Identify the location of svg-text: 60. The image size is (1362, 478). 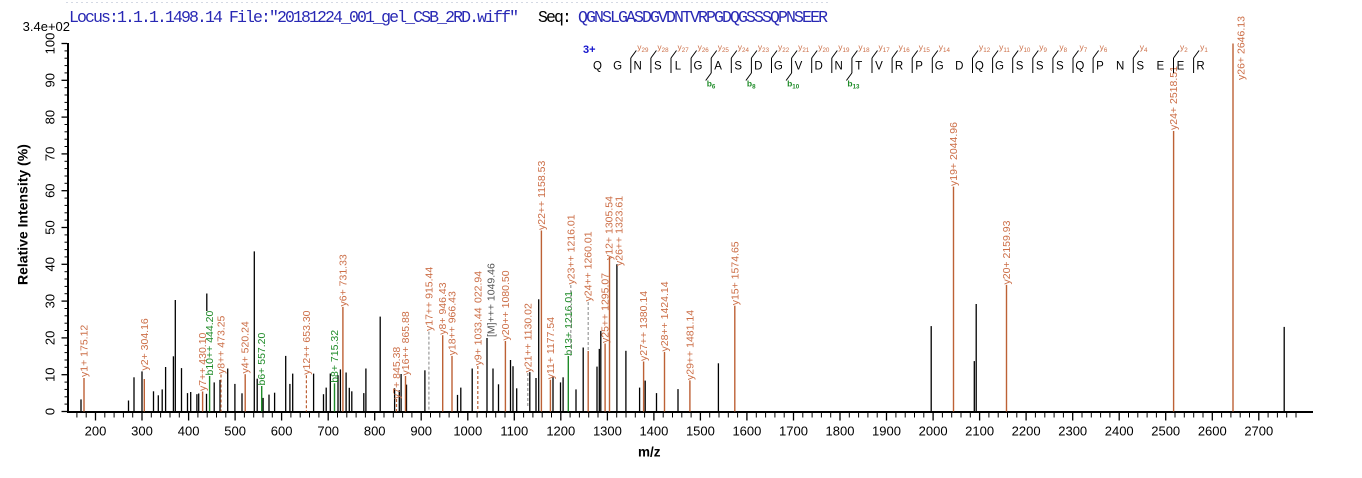
(50, 190).